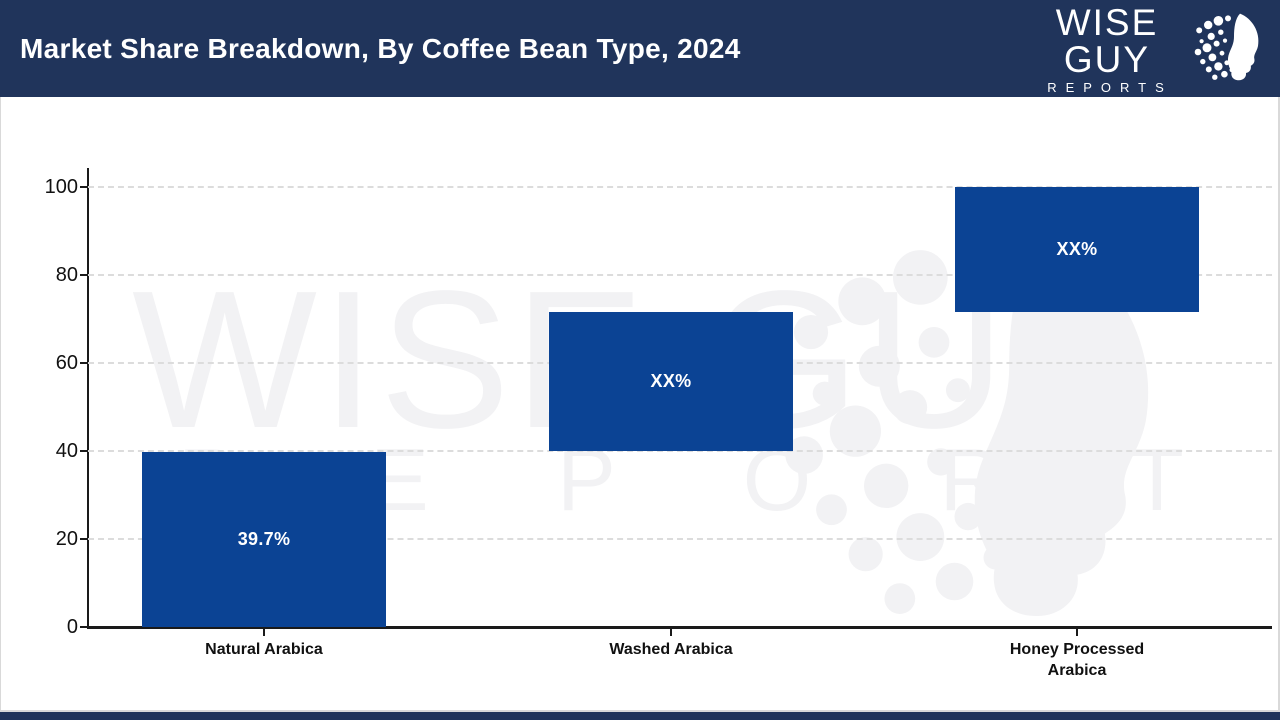 The height and width of the screenshot is (720, 1280). I want to click on y-tick-label: 0, so click(72, 627).